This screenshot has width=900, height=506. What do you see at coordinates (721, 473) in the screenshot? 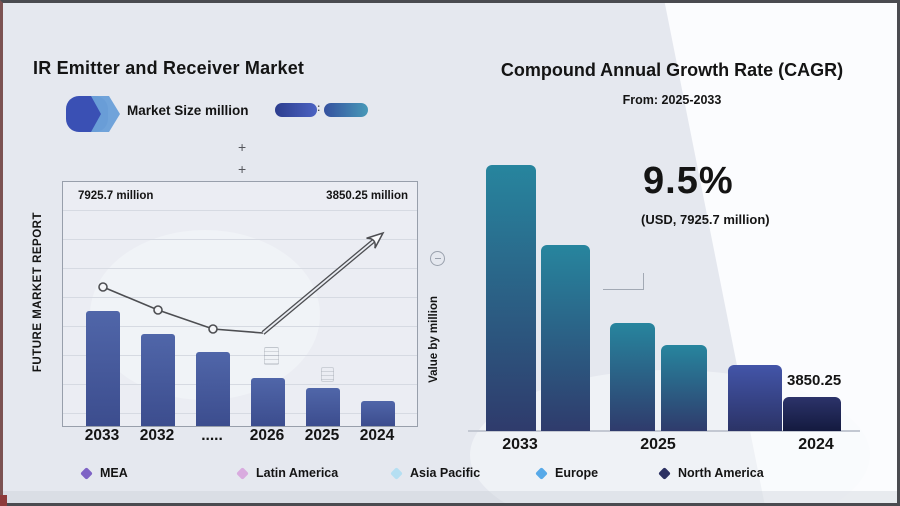
I see `legend-label: North America` at bounding box center [721, 473].